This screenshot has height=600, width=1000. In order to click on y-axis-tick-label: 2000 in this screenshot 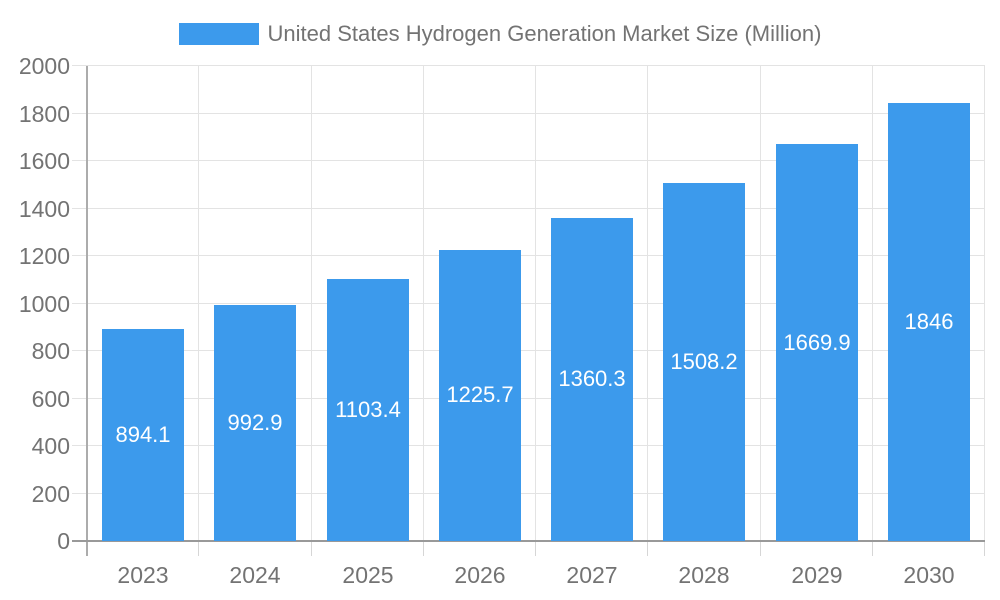, I will do `click(44, 66)`.